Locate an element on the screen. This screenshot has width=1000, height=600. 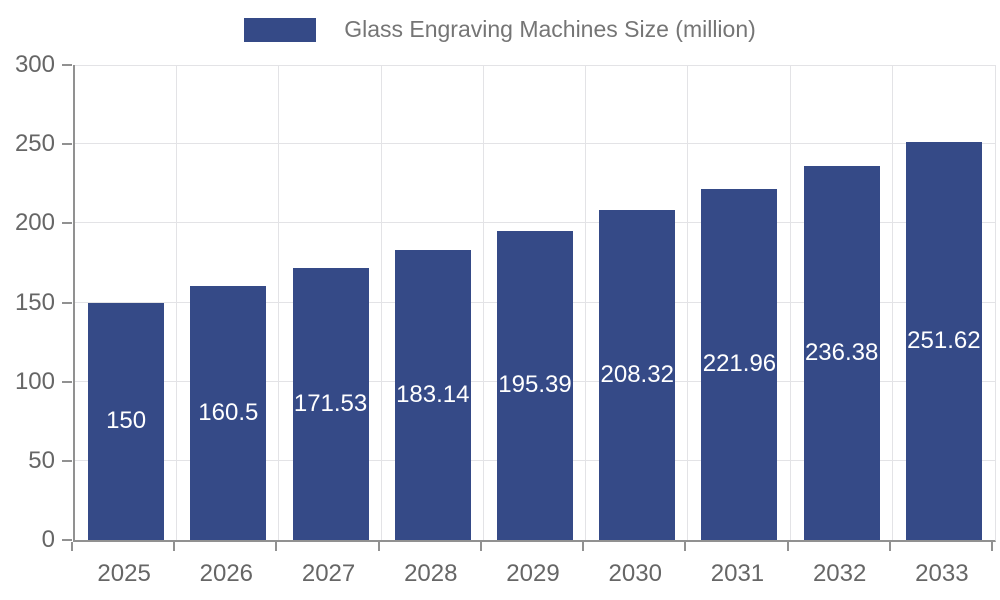
bar-value-label: 236.38 is located at coordinates (841, 352).